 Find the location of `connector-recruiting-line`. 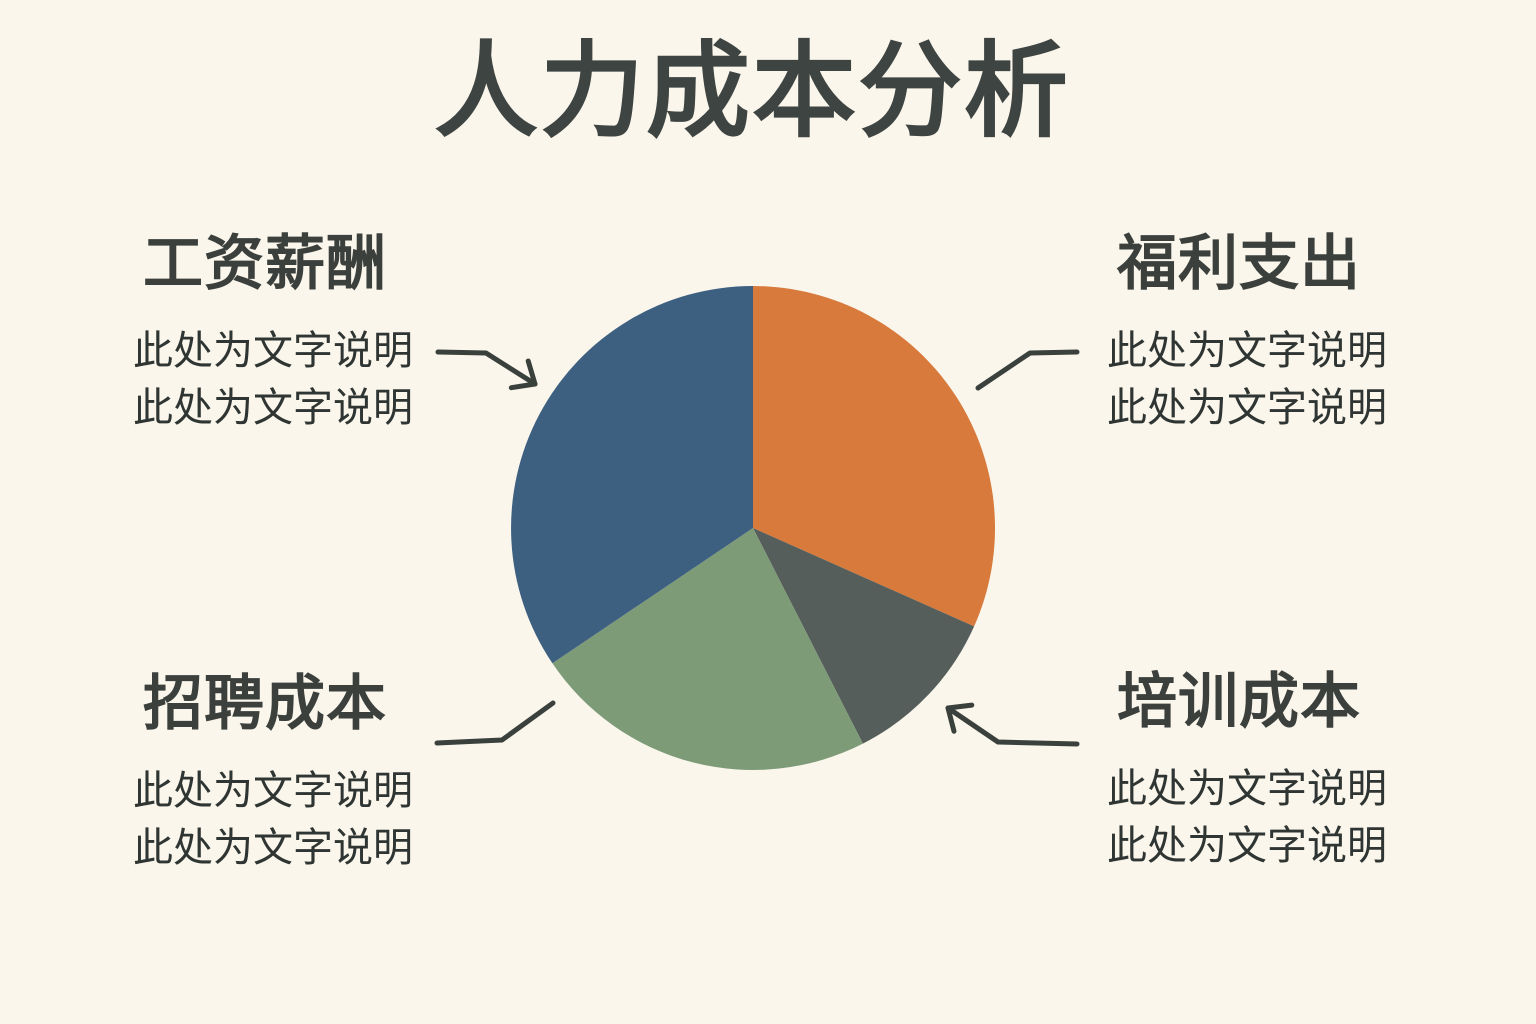

connector-recruiting-line is located at coordinates (495, 723).